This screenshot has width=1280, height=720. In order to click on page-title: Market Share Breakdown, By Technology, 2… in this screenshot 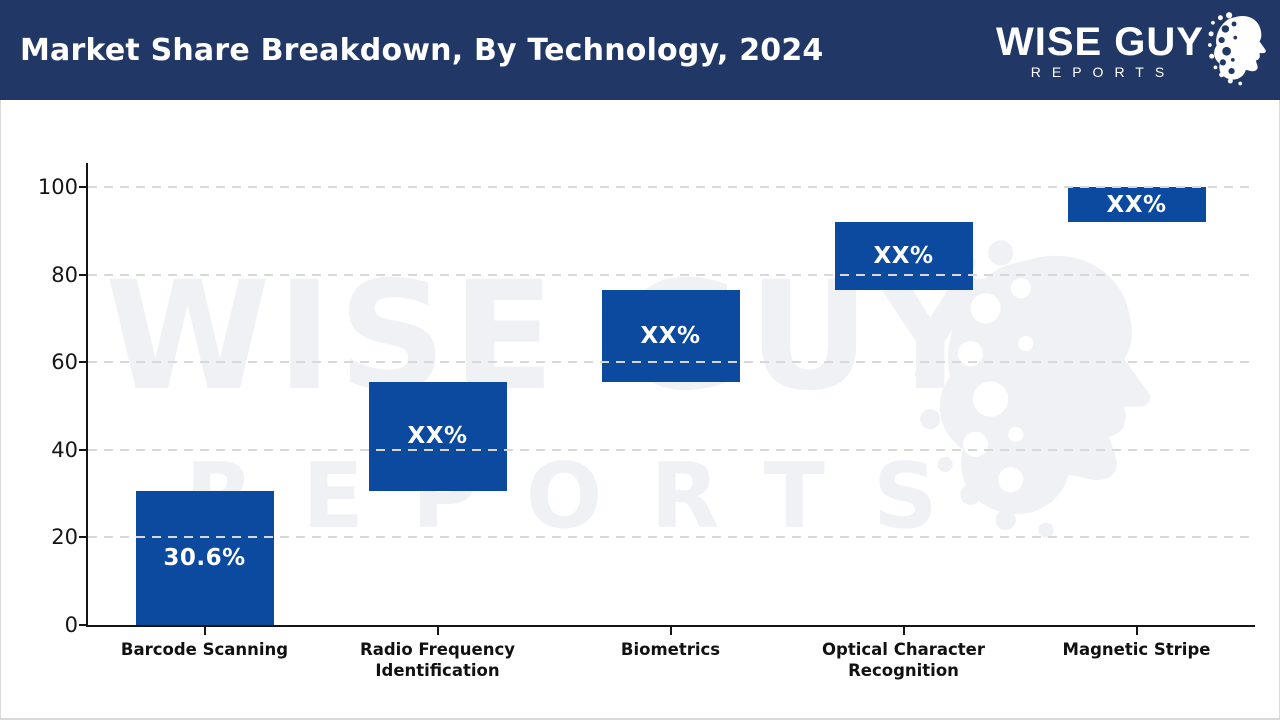, I will do `click(422, 50)`.